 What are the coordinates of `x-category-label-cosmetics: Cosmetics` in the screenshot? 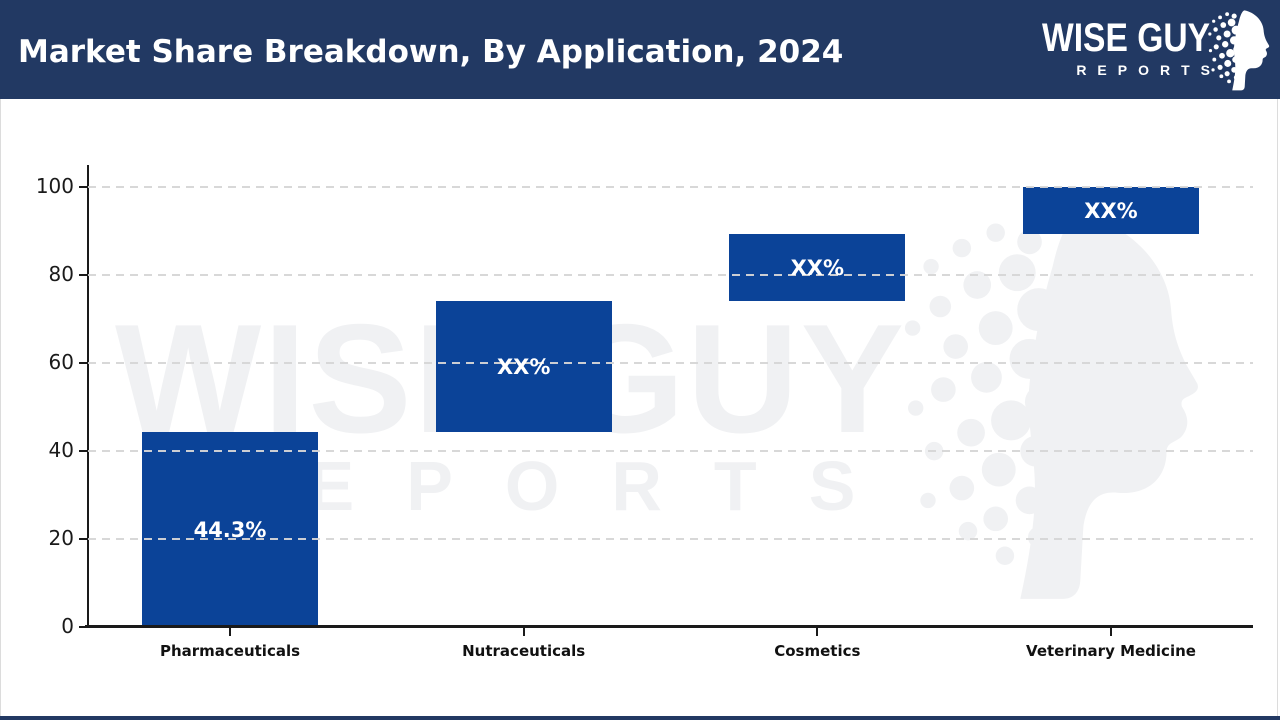 It's located at (817, 651).